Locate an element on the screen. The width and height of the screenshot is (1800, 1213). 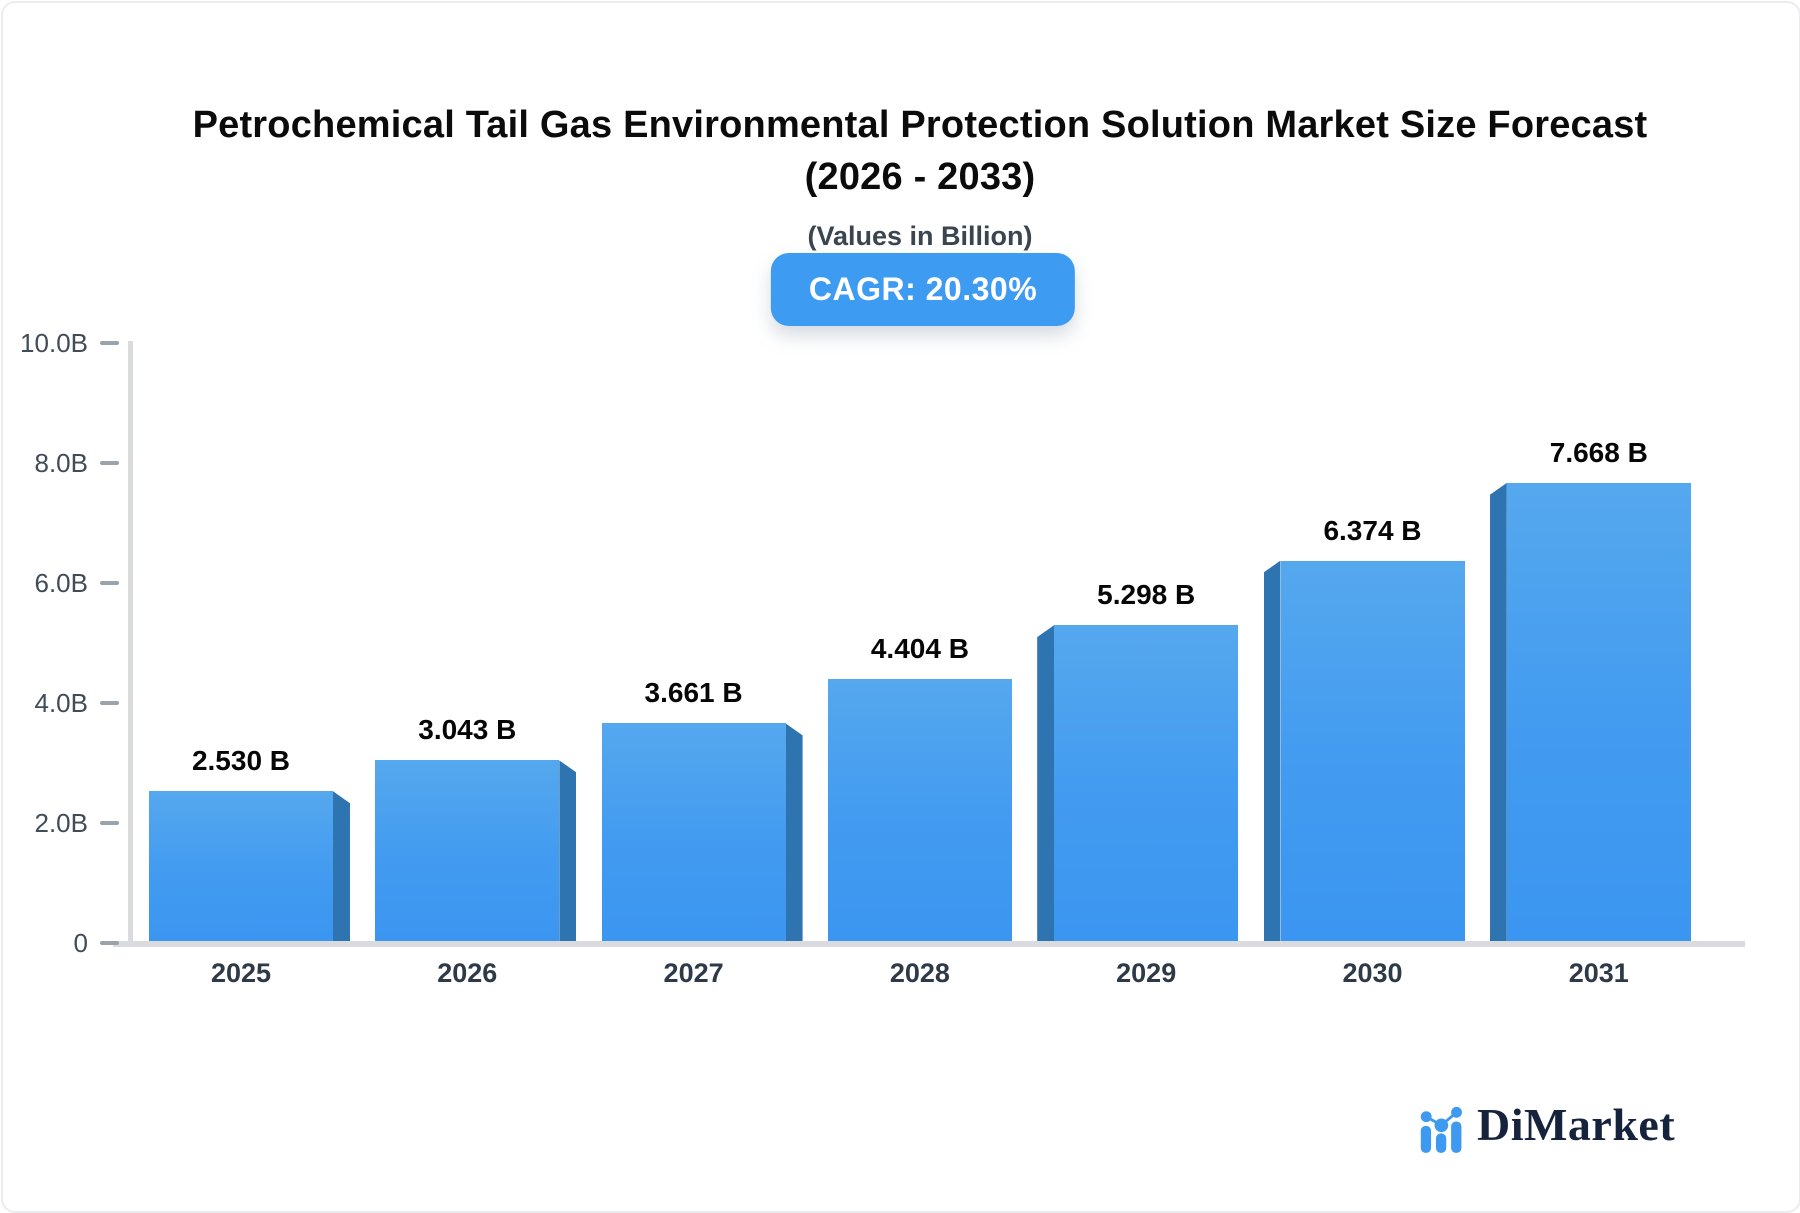
x-axis-label: 2029 is located at coordinates (1146, 973).